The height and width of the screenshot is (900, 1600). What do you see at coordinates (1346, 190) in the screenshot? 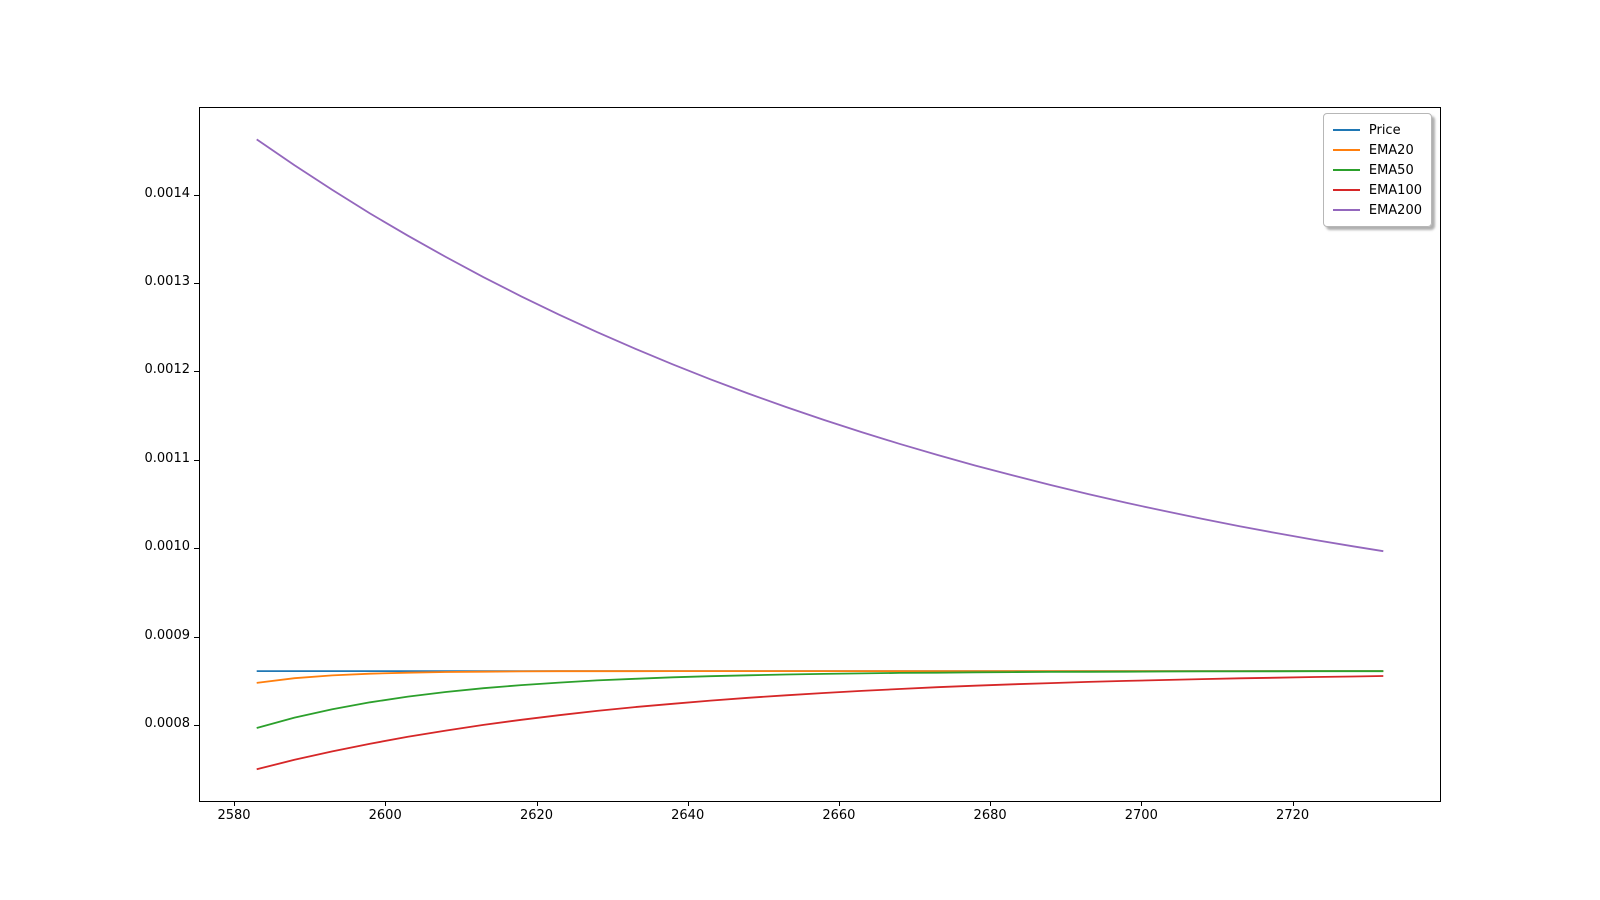
I see `legend-line-sample-ema100` at bounding box center [1346, 190].